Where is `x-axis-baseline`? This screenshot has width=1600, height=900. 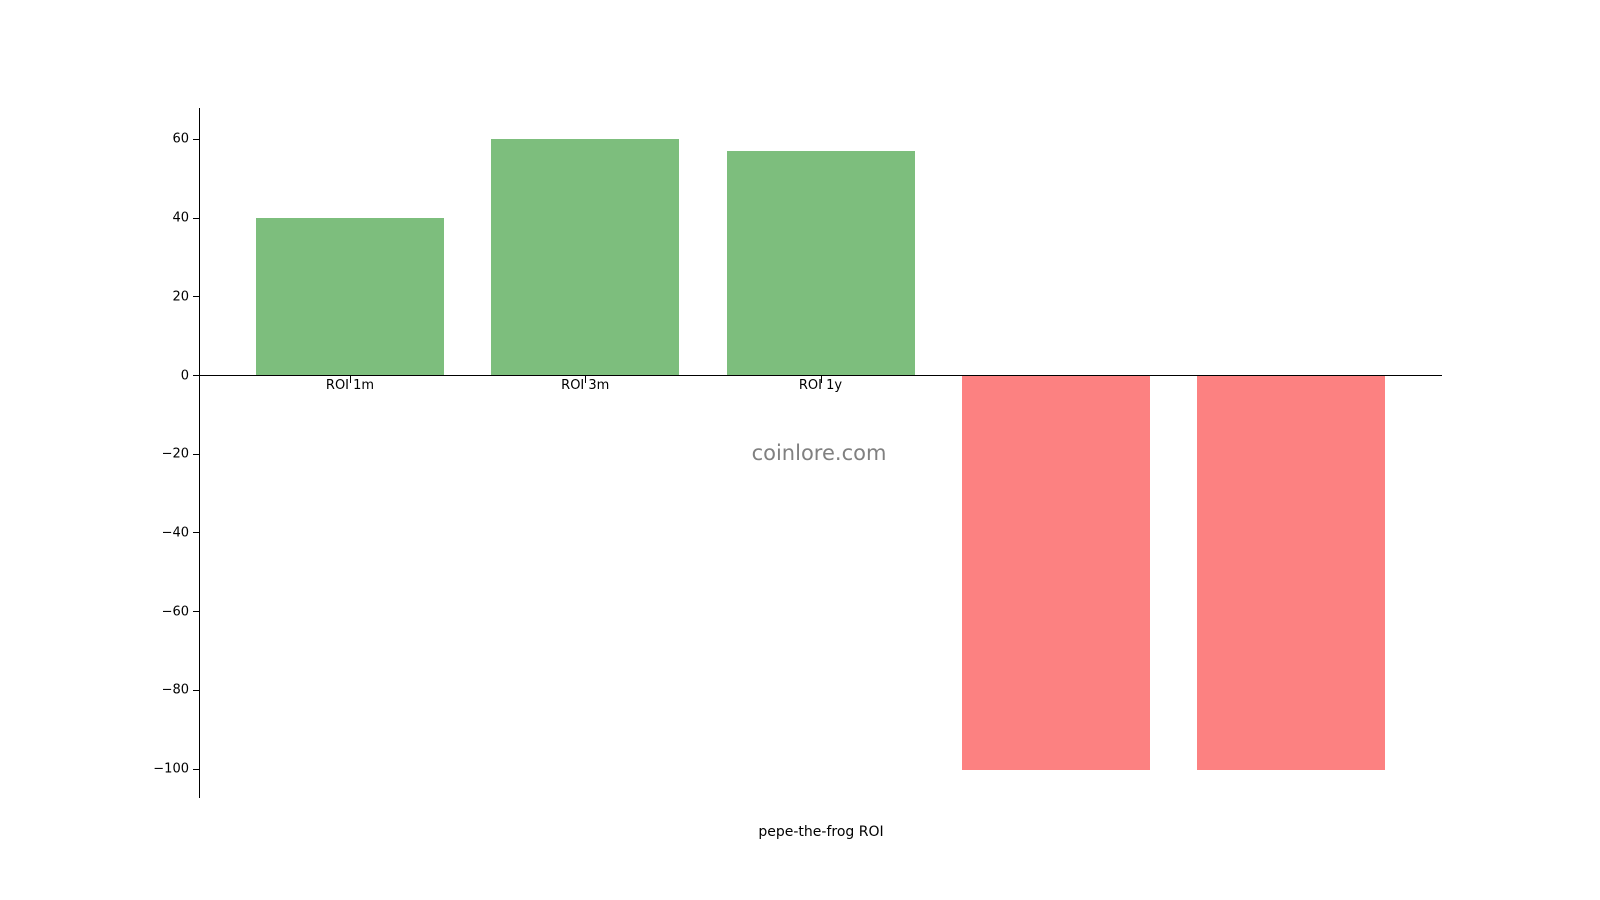
x-axis-baseline is located at coordinates (821, 375).